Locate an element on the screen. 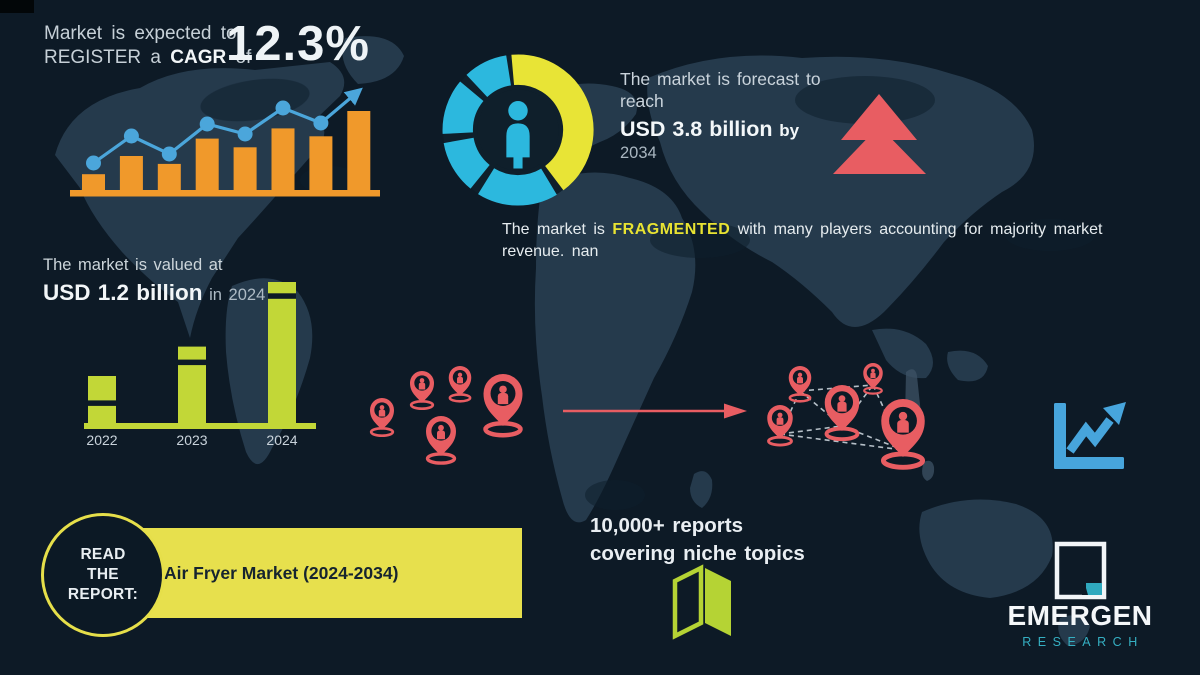 This screenshot has height=675, width=1200. growth-chart-icon is located at coordinates (1090, 435).